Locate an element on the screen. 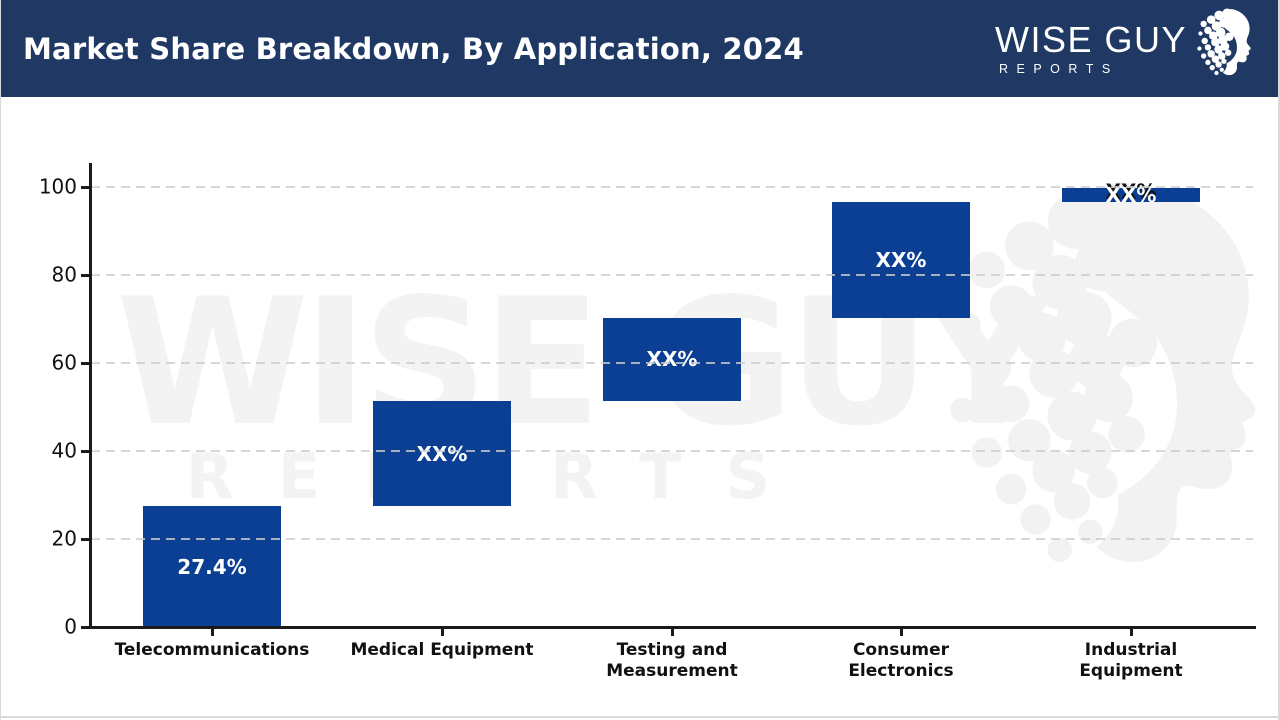 The image size is (1280, 720). x-category-label: Consumer Electronics is located at coordinates (901, 660).